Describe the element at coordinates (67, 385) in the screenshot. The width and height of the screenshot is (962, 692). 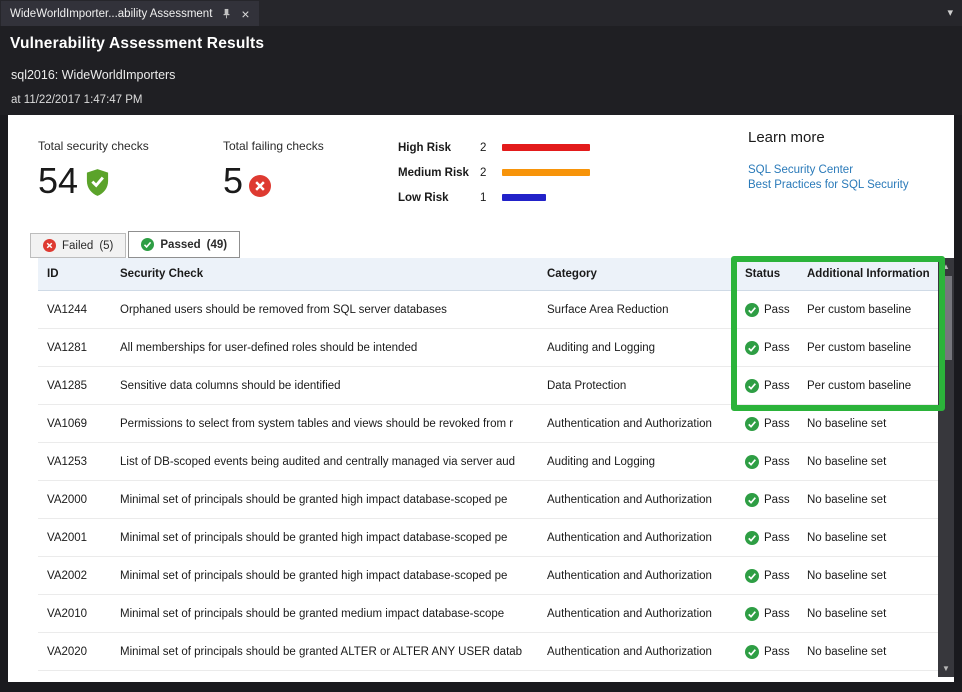
I see `cell-id: VA1285` at that location.